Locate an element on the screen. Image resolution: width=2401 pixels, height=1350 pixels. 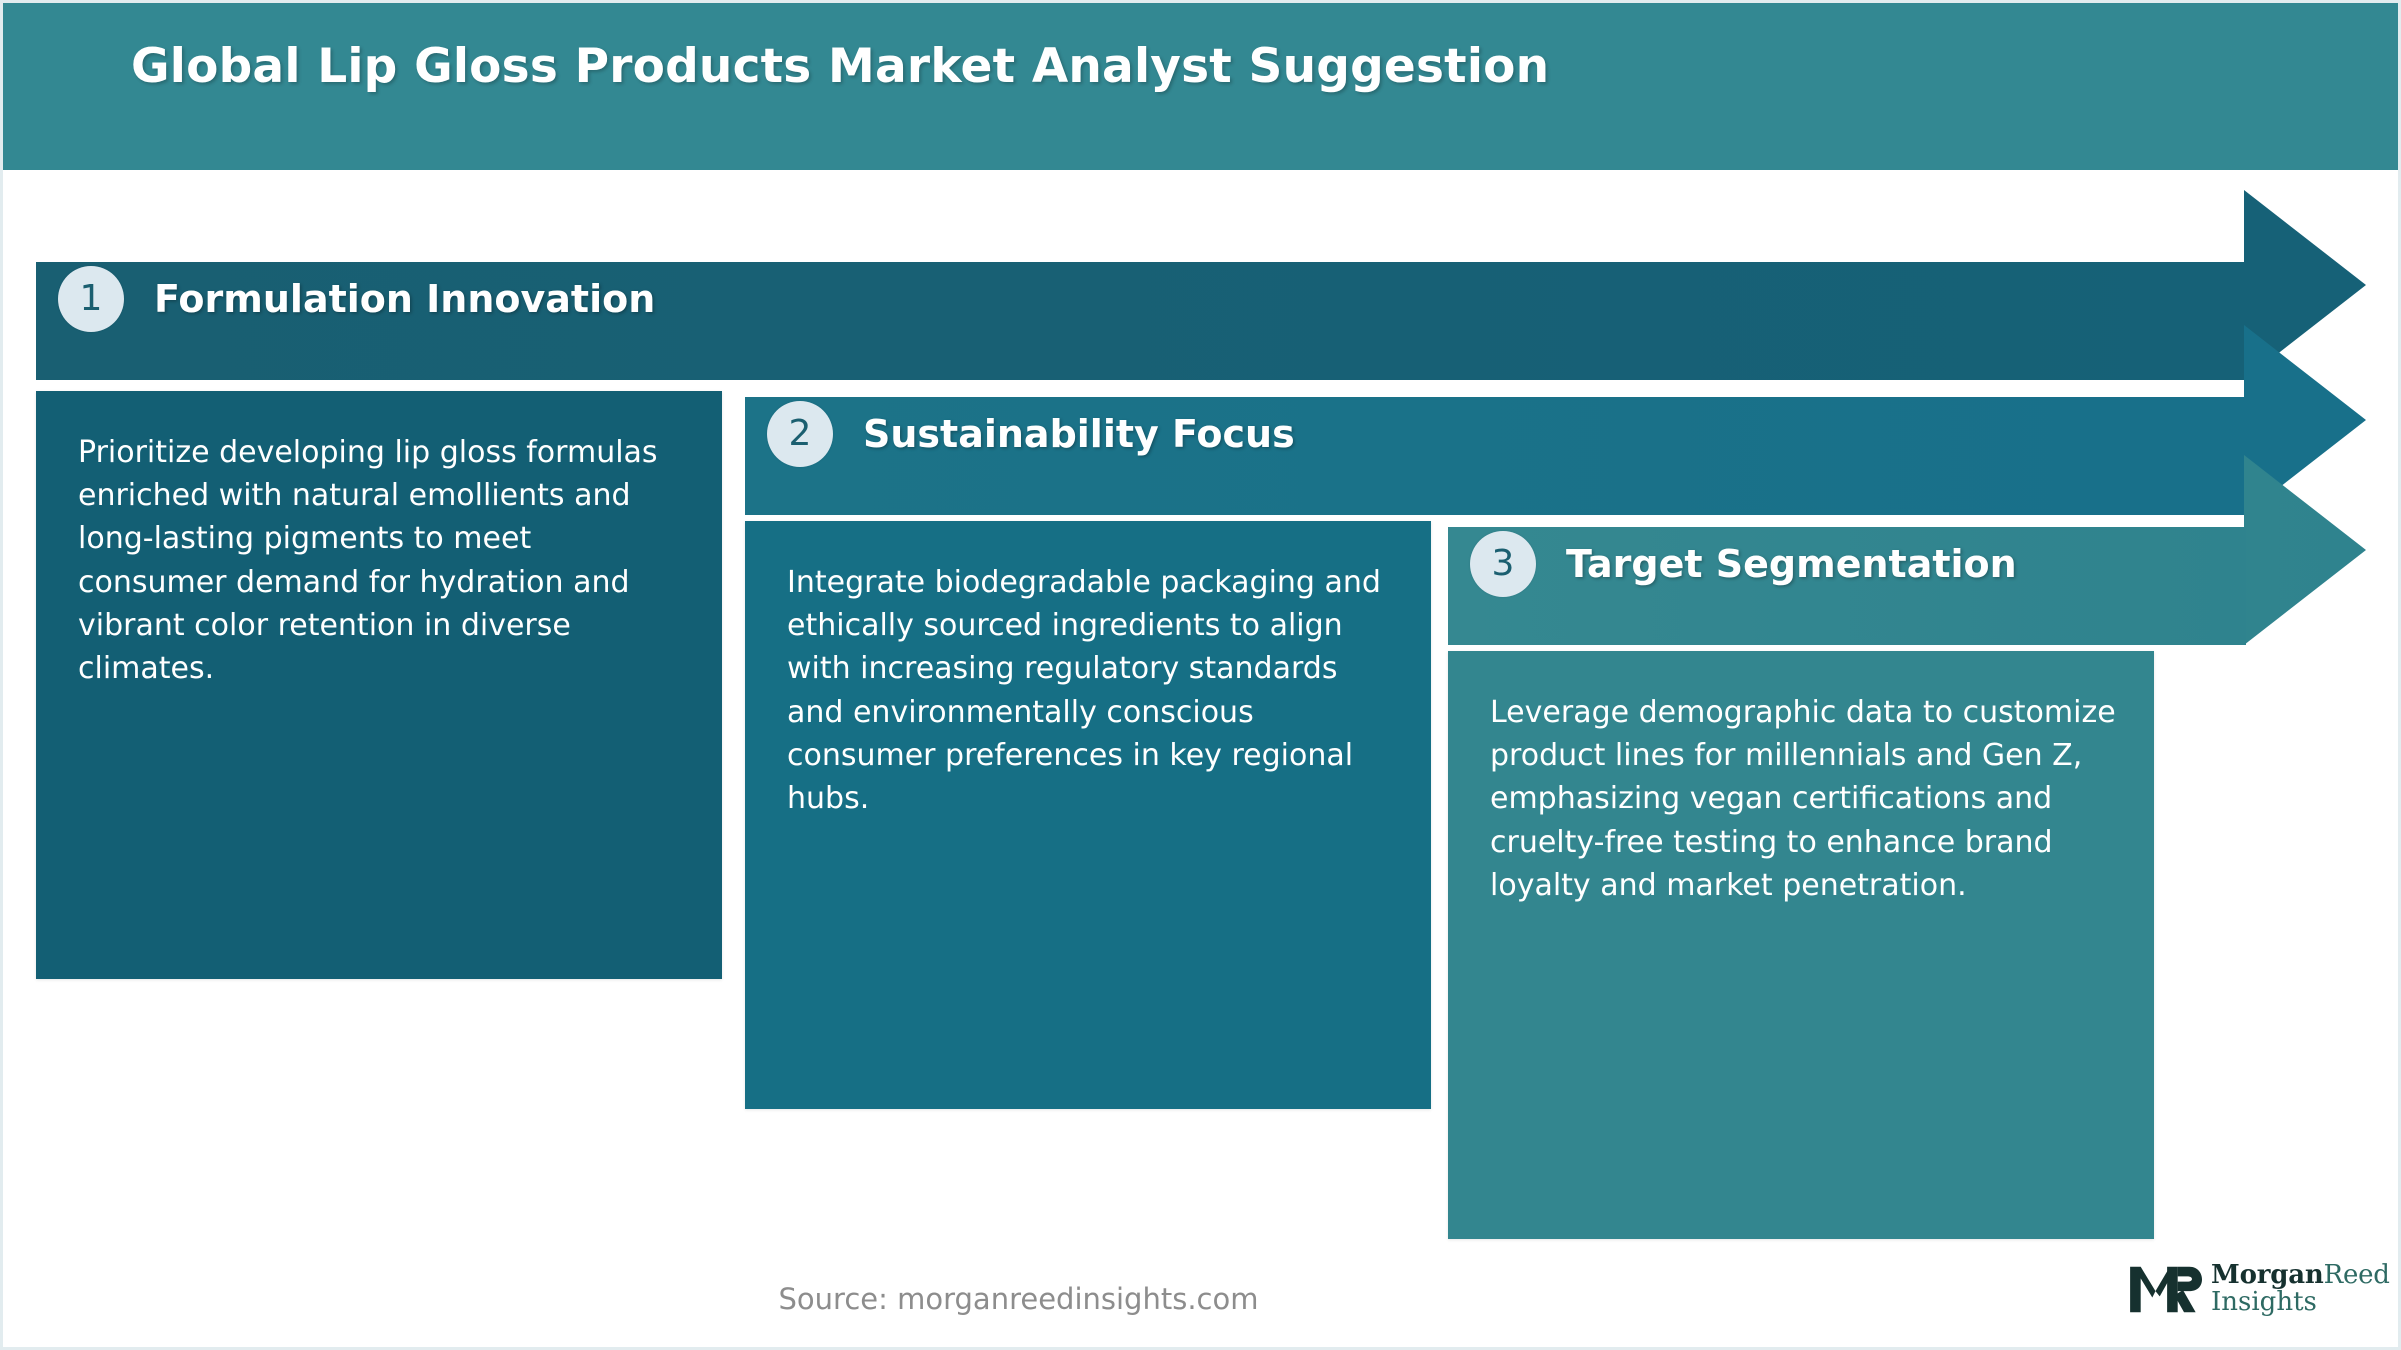
step-band-3-content: 3 Target Segmentation is located at coordinates (1743, 564).